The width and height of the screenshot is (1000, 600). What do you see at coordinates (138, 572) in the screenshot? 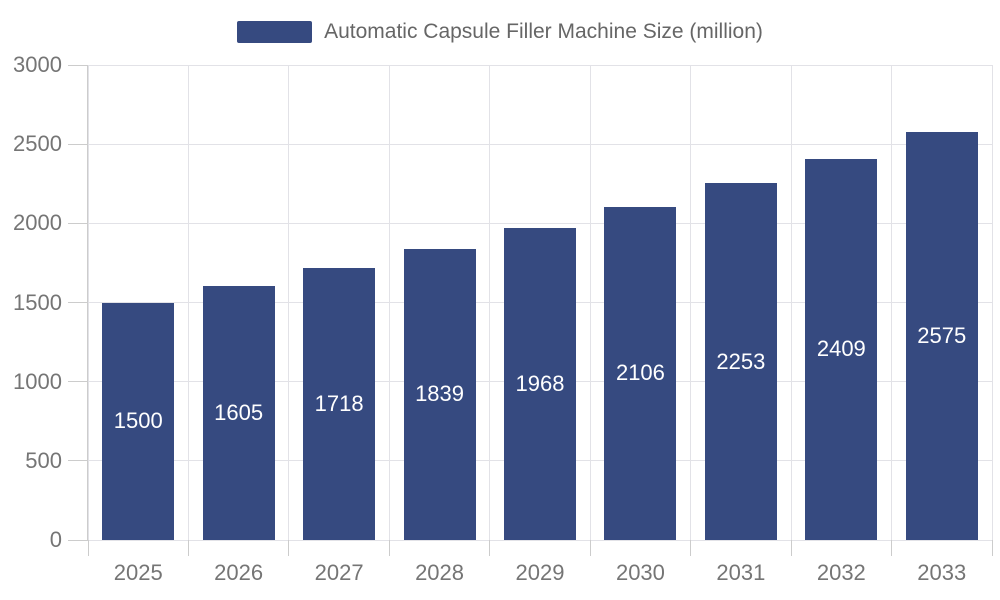
I see `x-axis-label: 2025` at bounding box center [138, 572].